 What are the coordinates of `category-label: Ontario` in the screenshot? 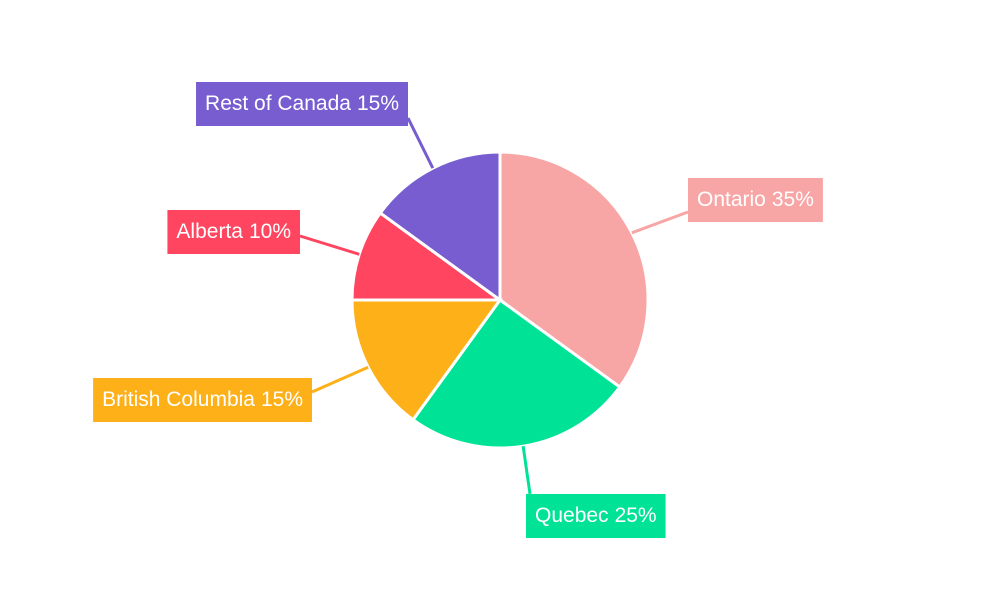 It's located at (731, 199).